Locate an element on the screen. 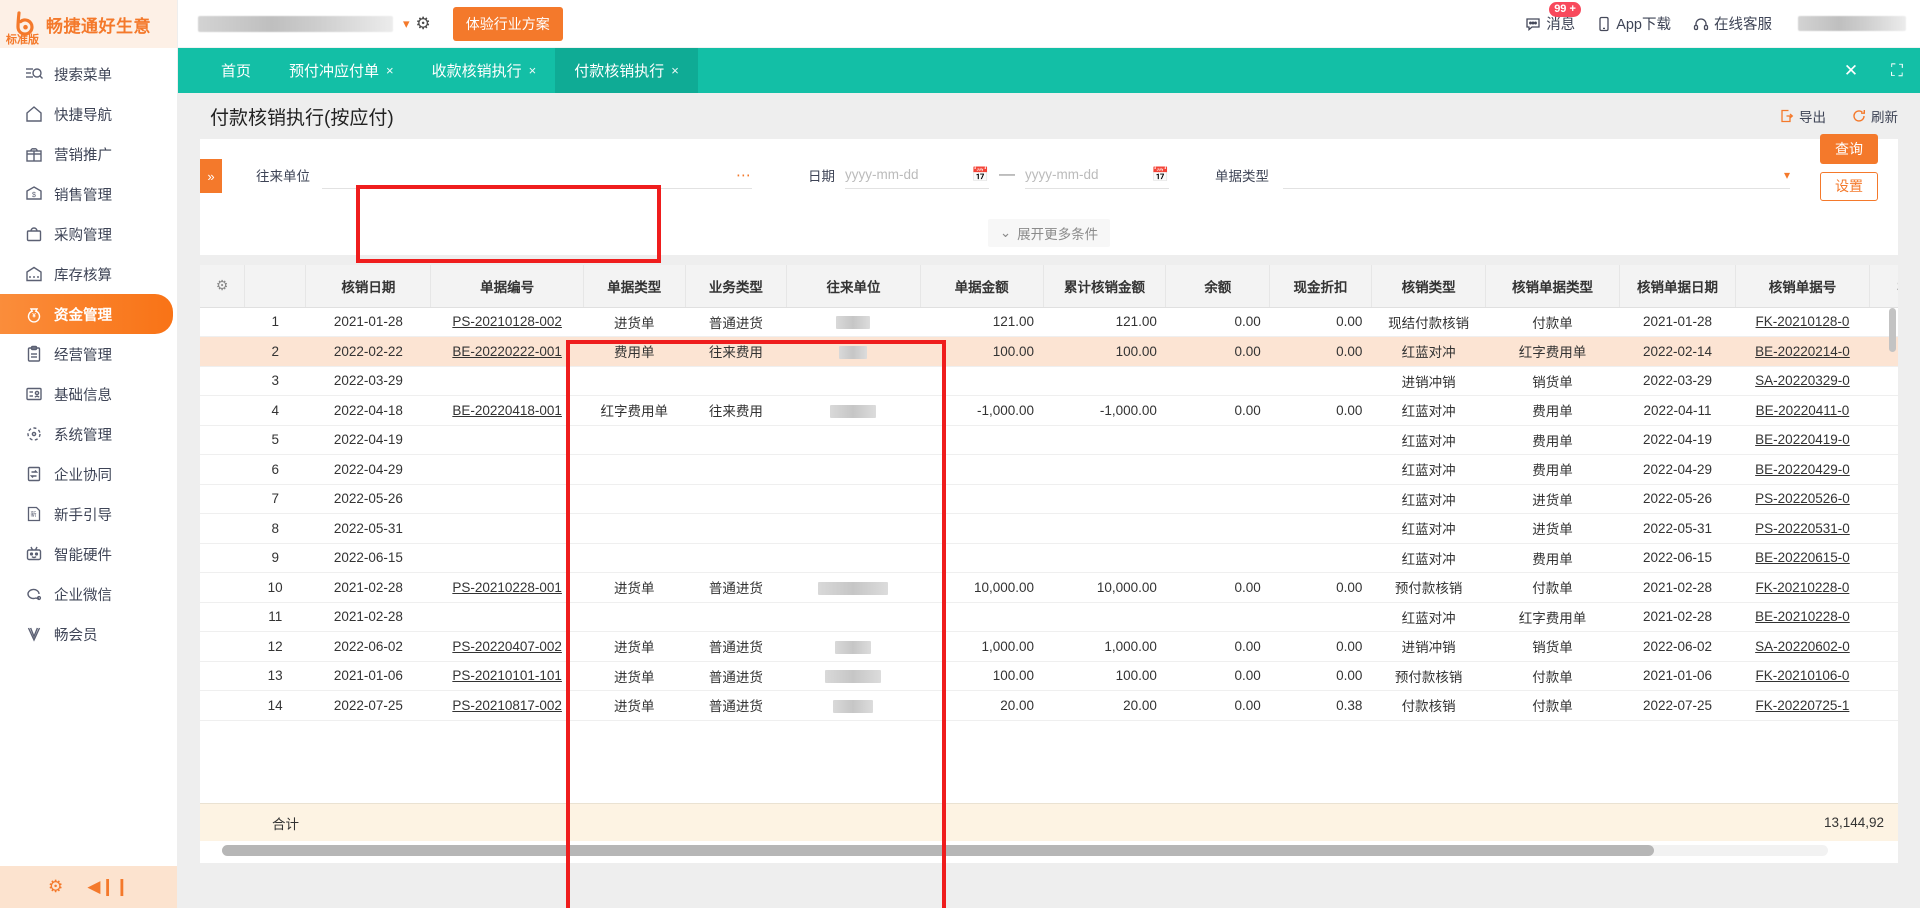 This screenshot has width=1920, height=908. cell-writeoff-doc-no: BE-20220429-0 is located at coordinates (1802, 469).